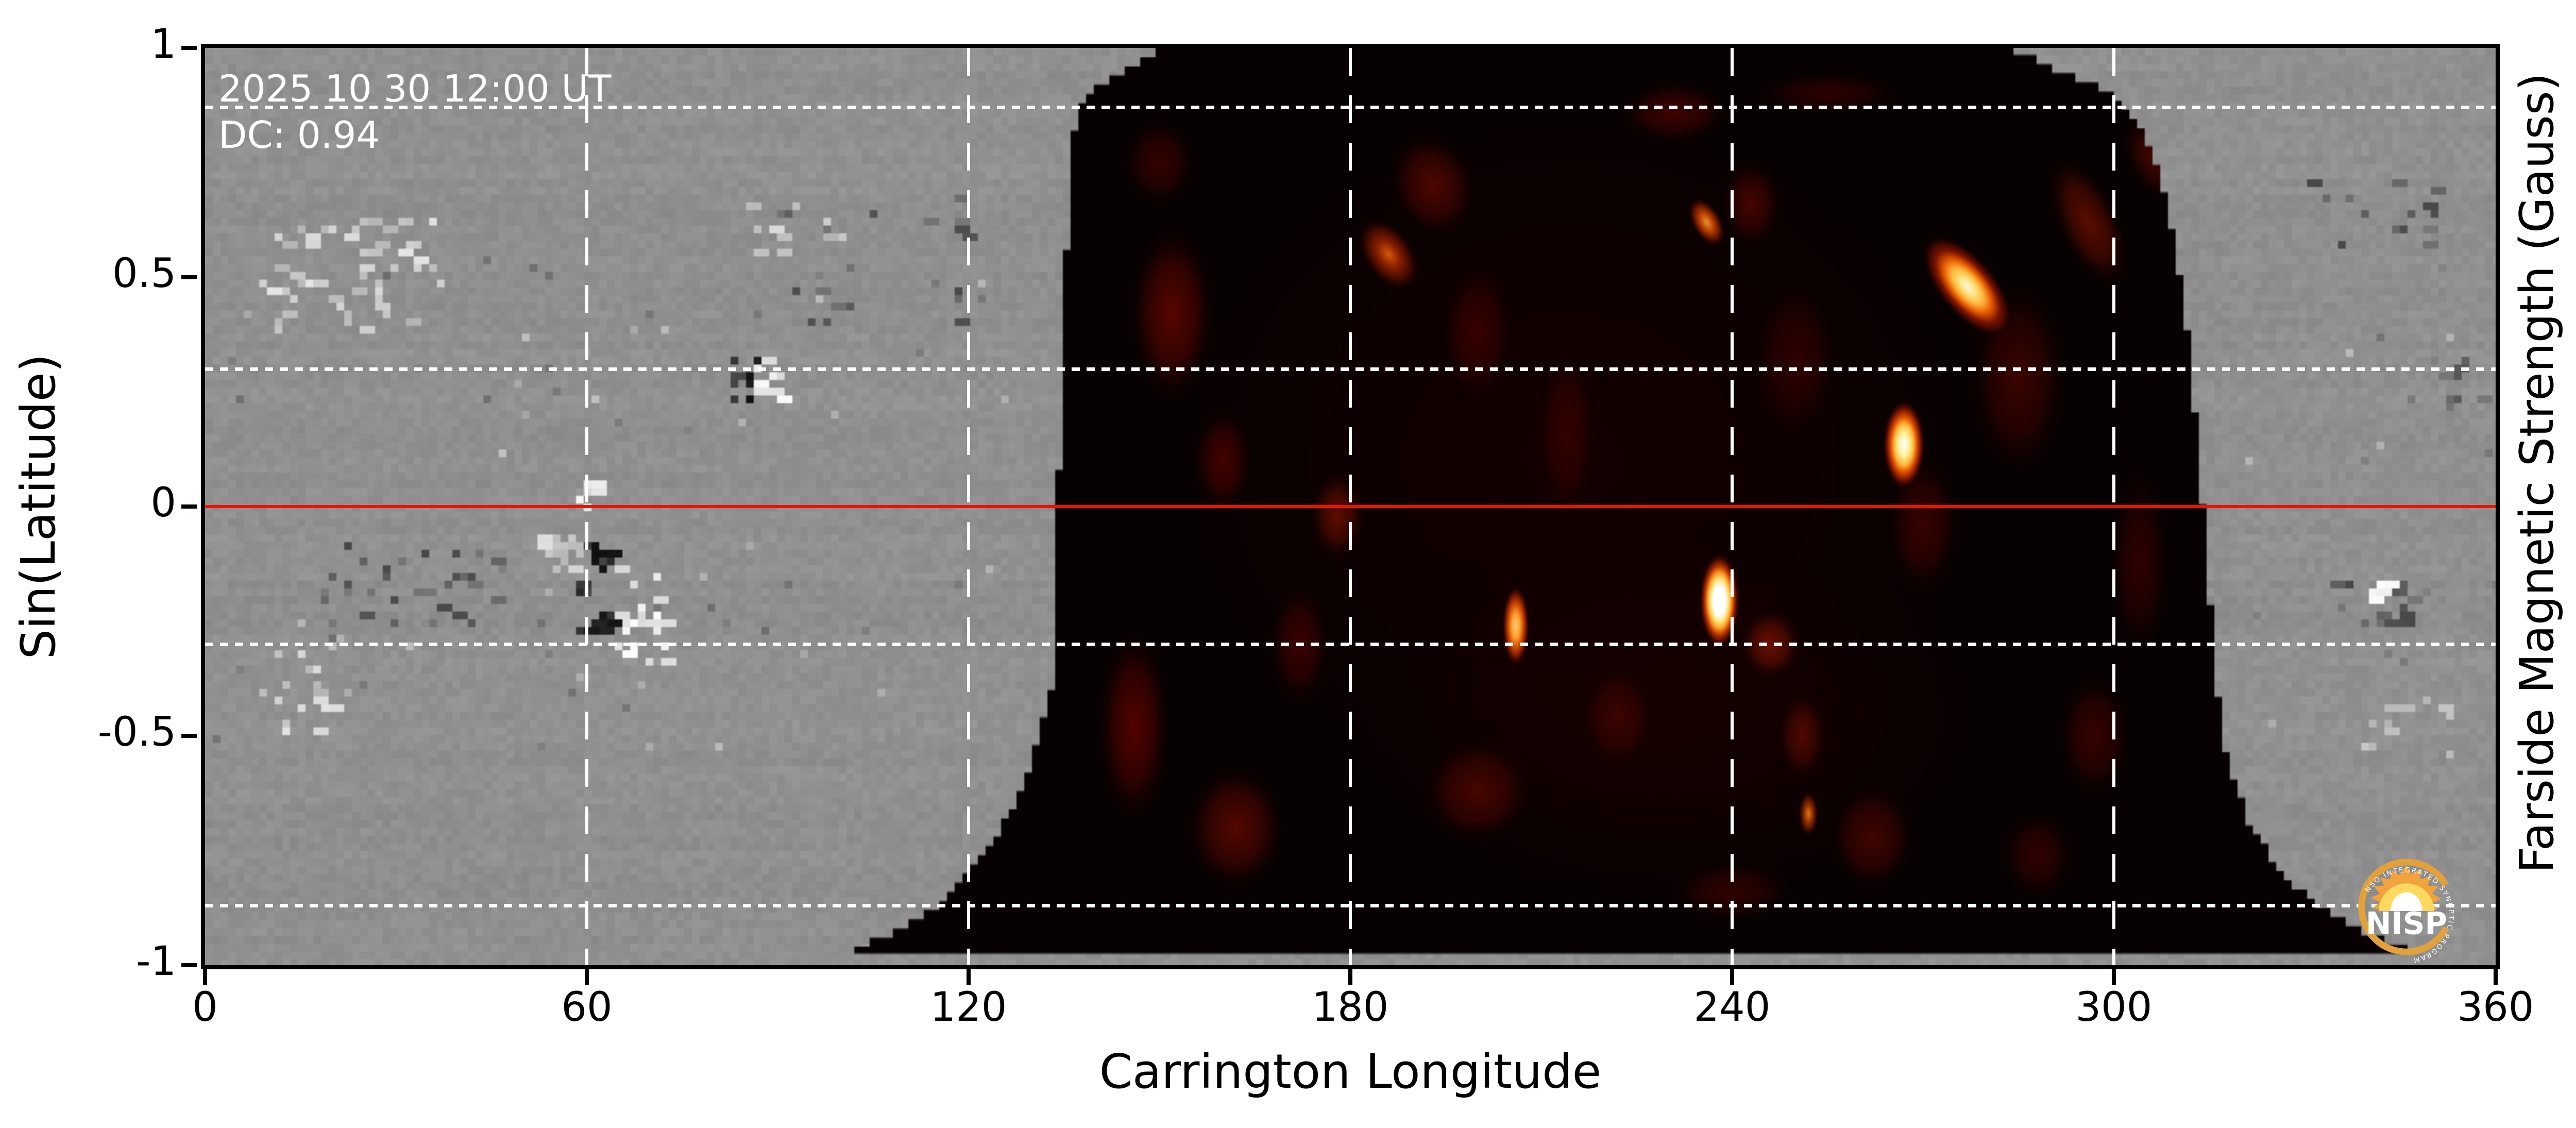  Describe the element at coordinates (968, 1008) in the screenshot. I see `x-tick-label-120: 120` at that location.